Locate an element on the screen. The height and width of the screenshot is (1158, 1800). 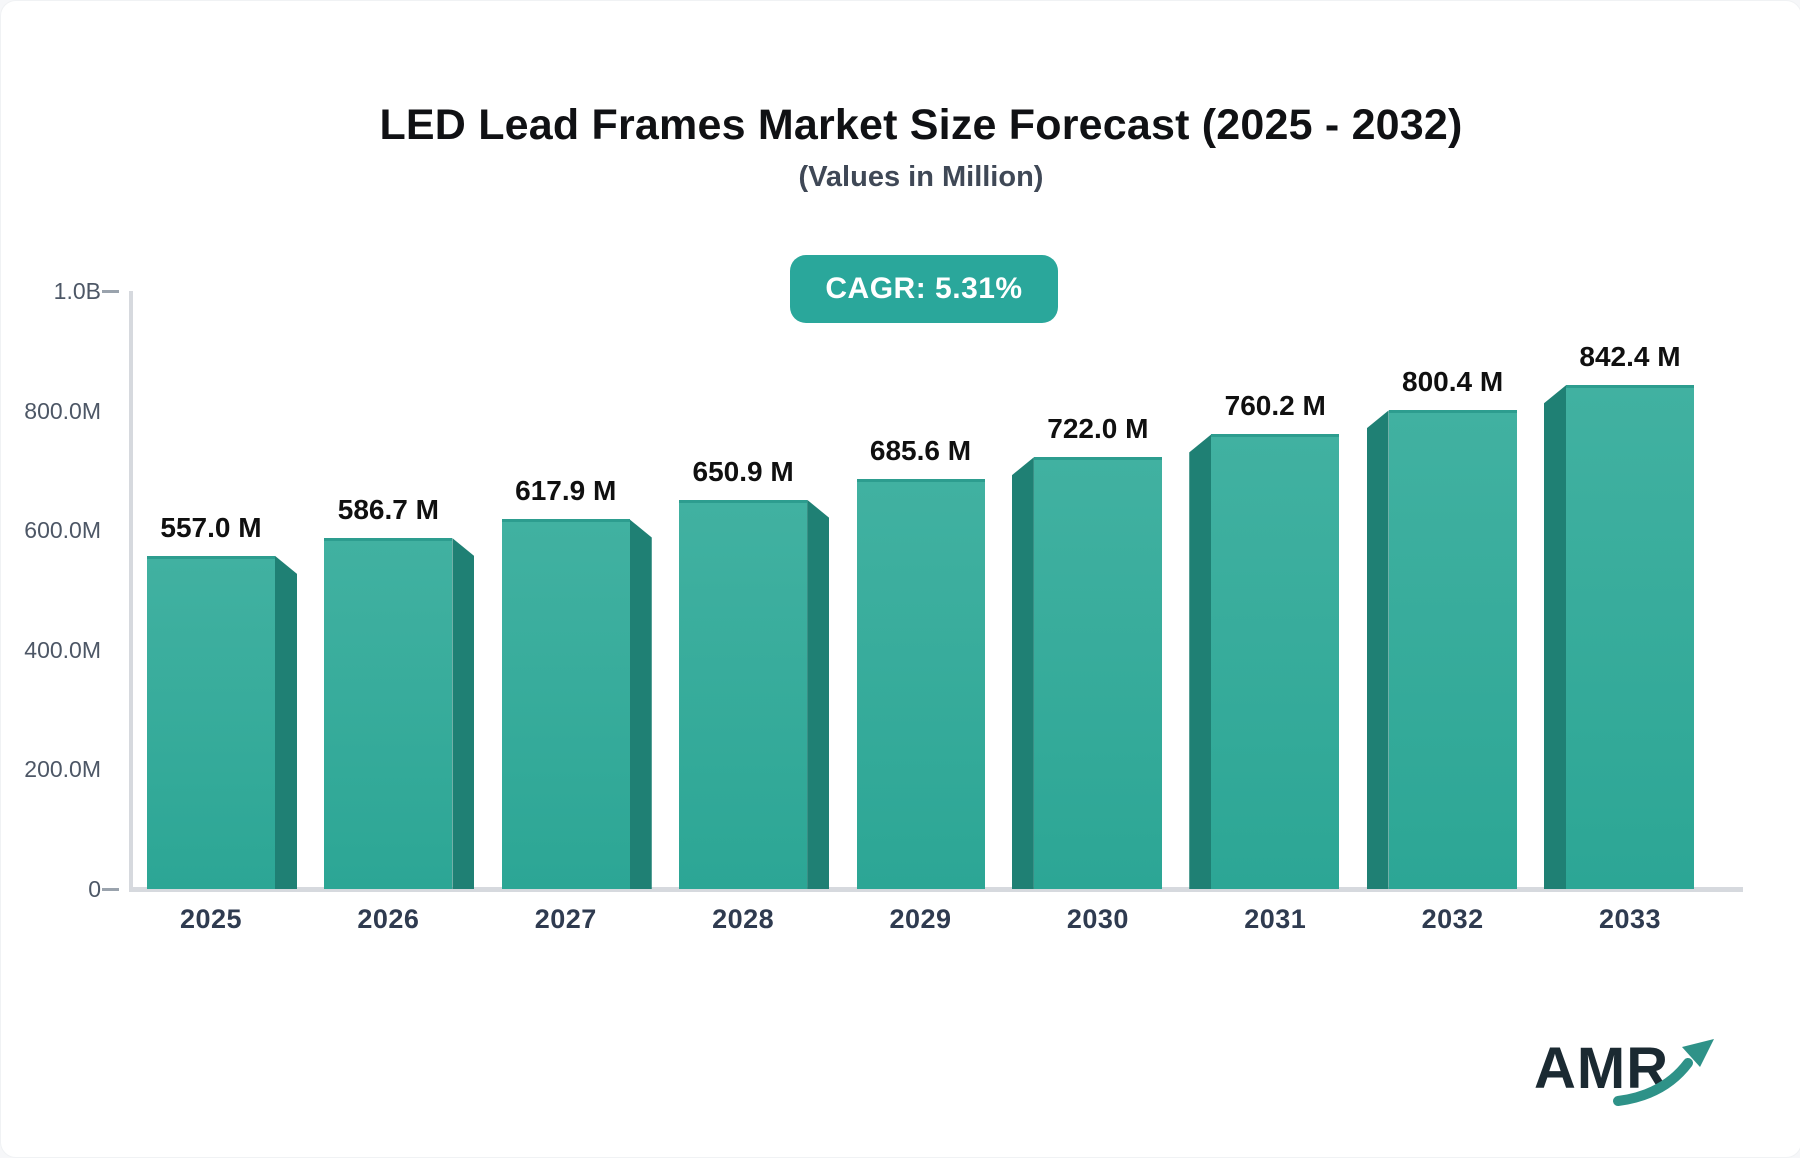
bar-value-label: 842.4 M is located at coordinates (1630, 357).